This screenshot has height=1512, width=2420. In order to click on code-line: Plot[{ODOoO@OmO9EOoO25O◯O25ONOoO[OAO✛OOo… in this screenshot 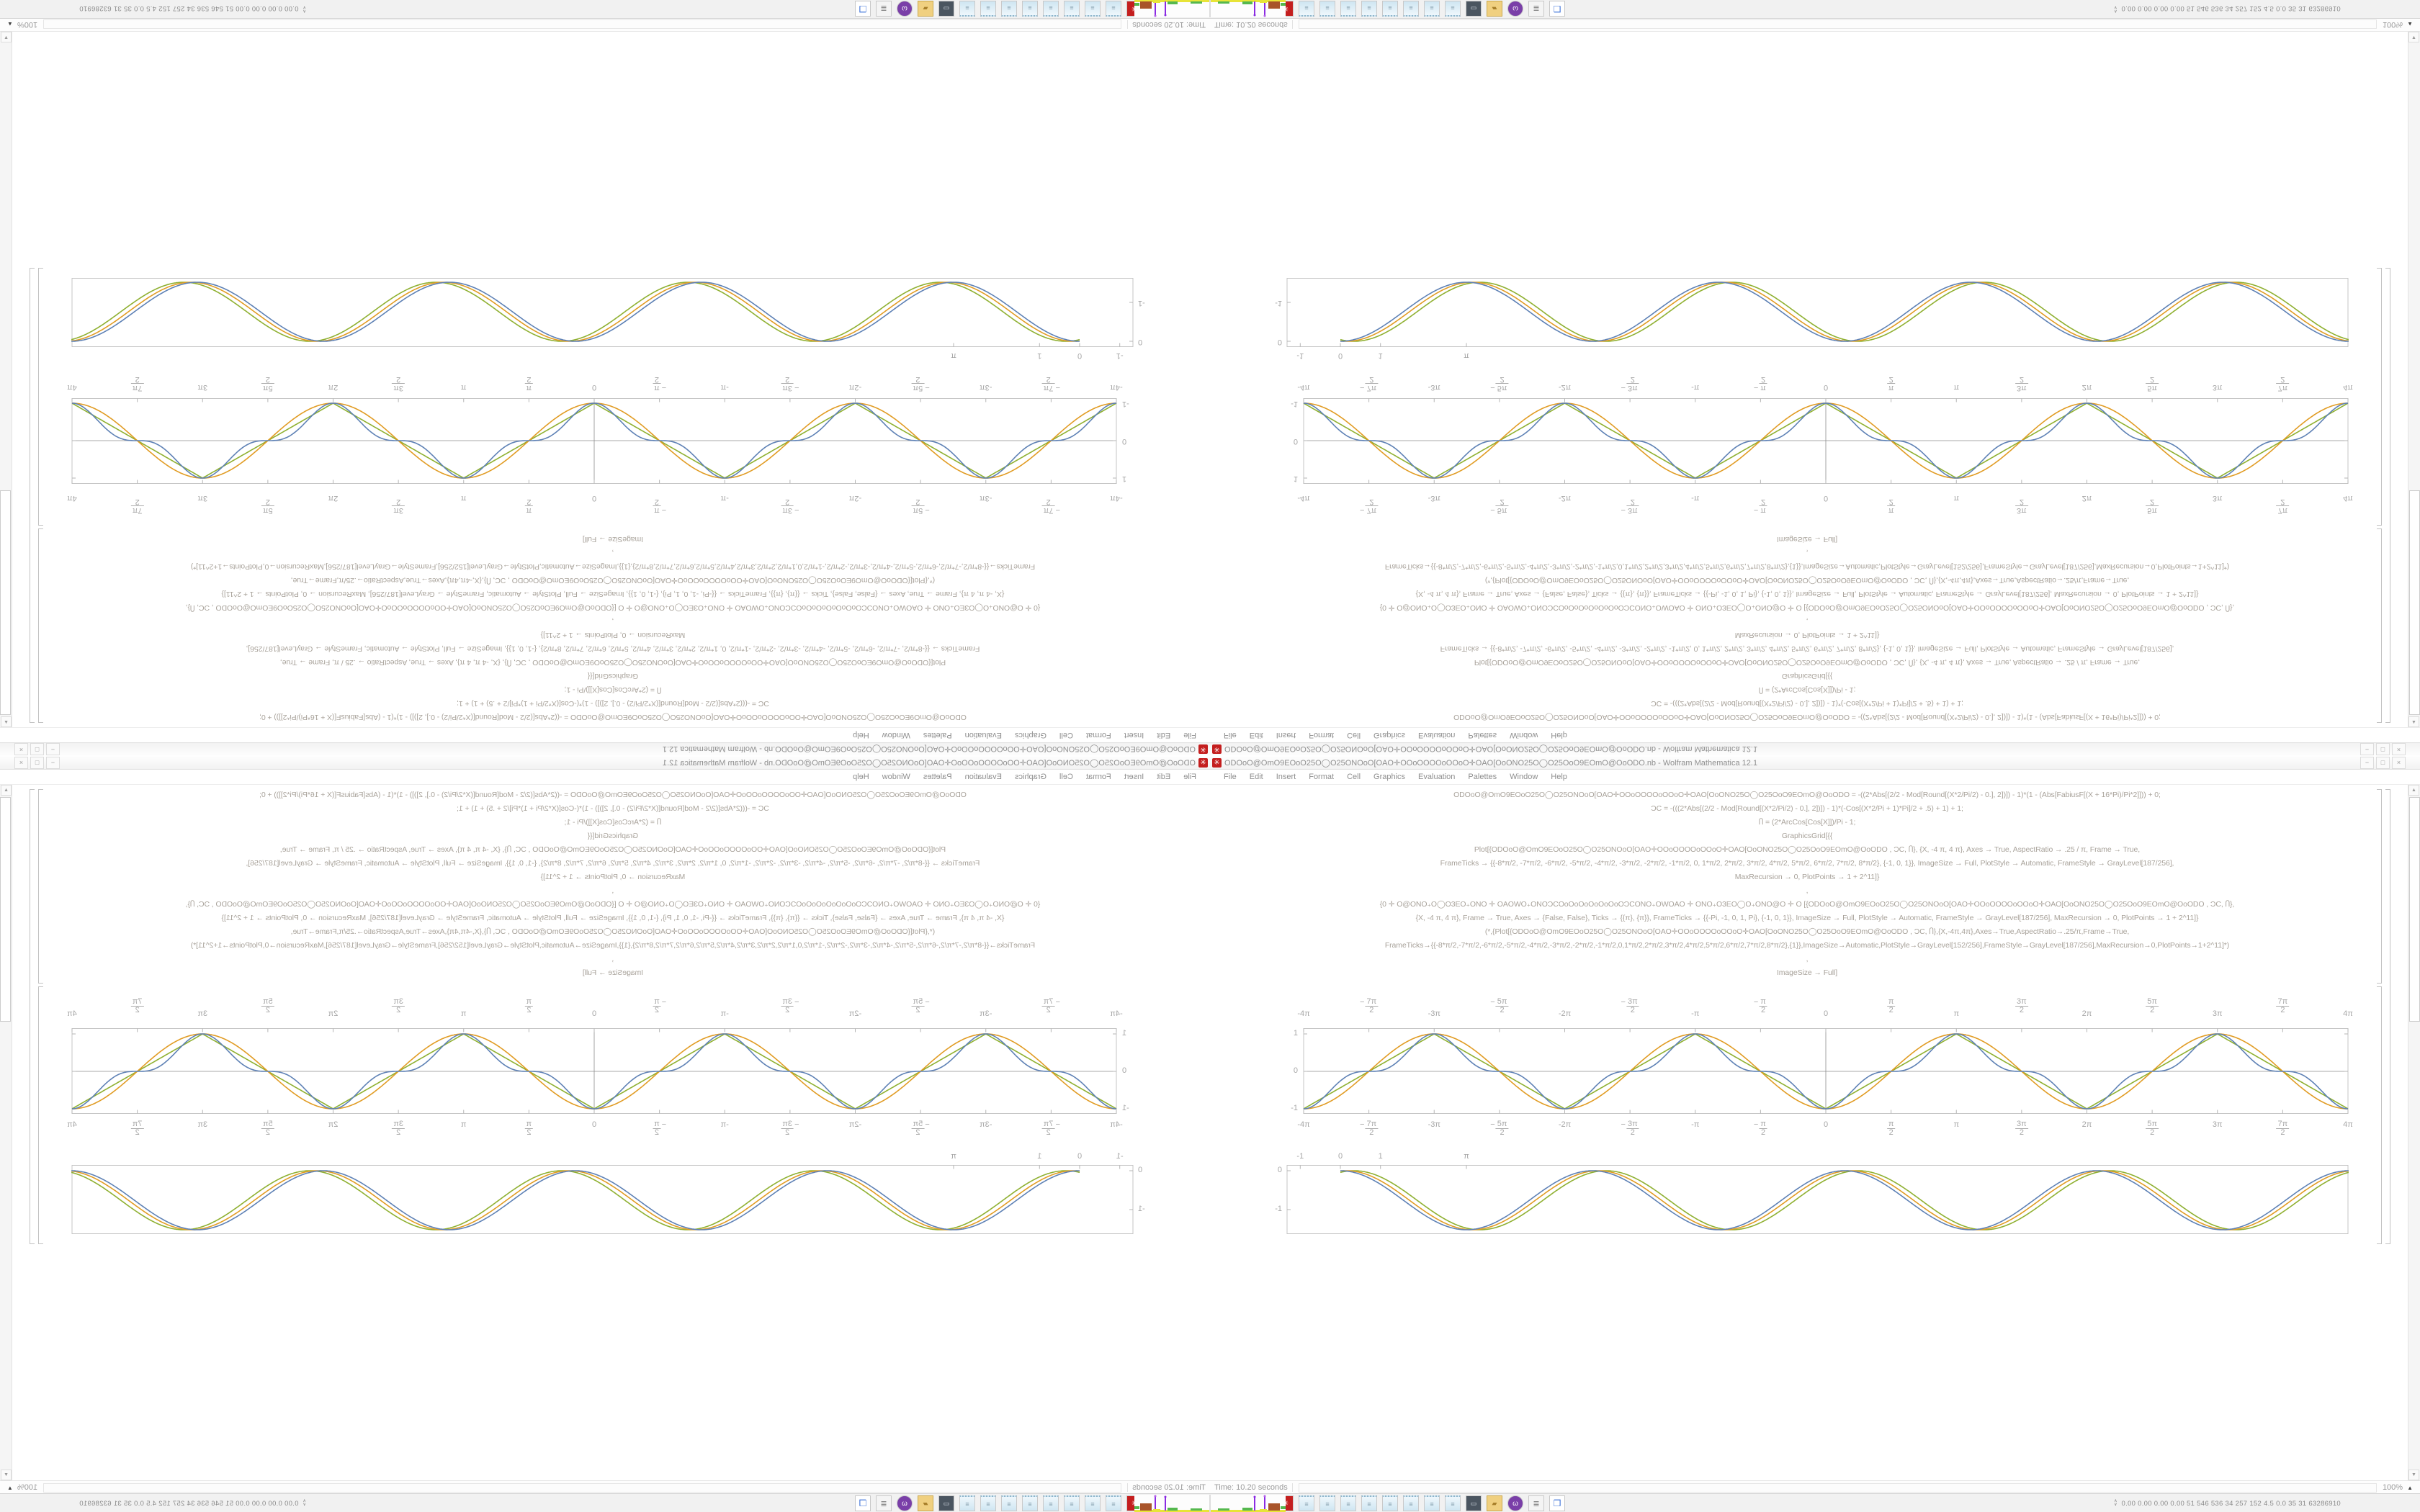, I will do `click(1808, 849)`.